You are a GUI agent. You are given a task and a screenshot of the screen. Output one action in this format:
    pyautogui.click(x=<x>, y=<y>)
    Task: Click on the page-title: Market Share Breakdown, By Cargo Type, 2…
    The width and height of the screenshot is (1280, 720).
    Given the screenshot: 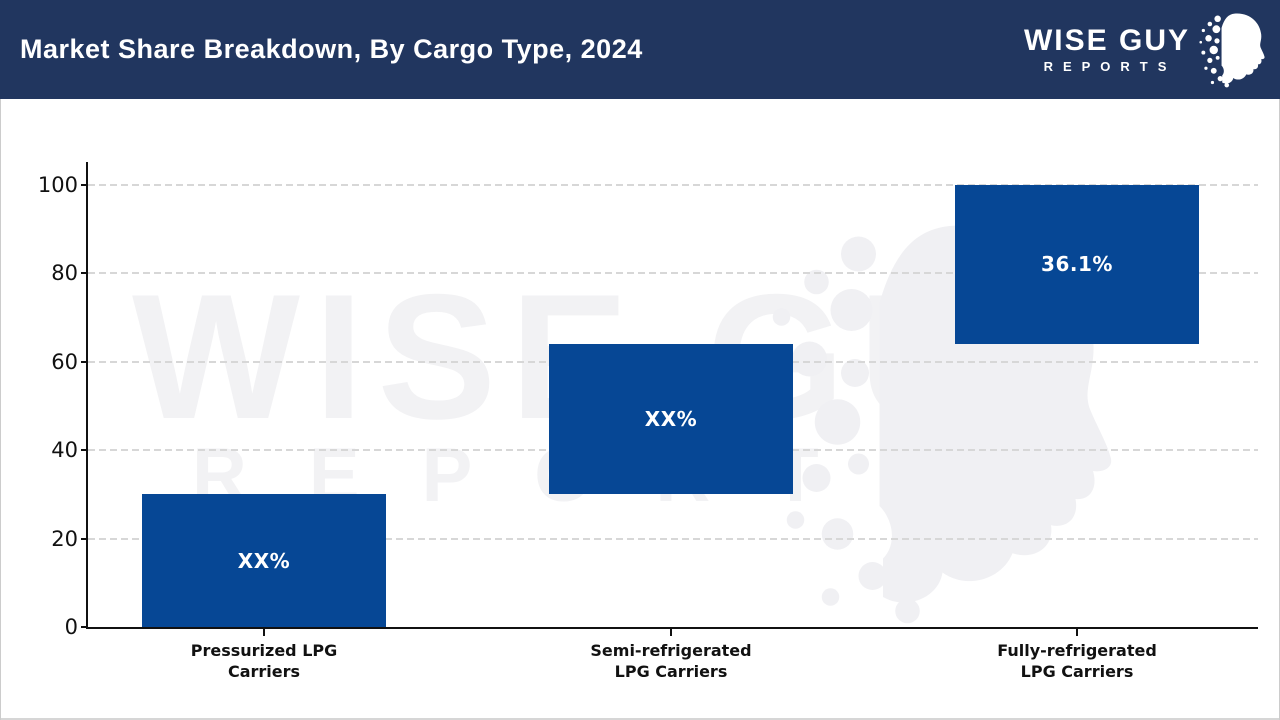 What is the action you would take?
    pyautogui.click(x=331, y=49)
    